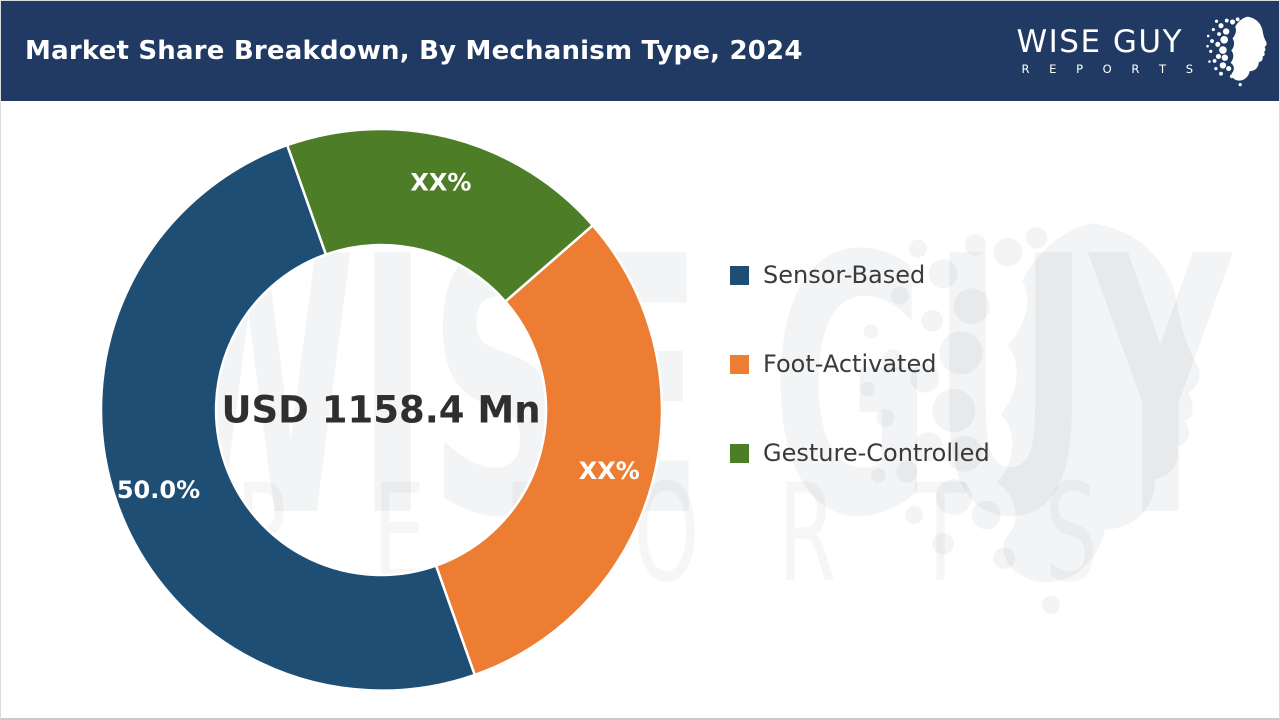  I want to click on chart-center-value: USD 1158.4 Mn, so click(381, 410).